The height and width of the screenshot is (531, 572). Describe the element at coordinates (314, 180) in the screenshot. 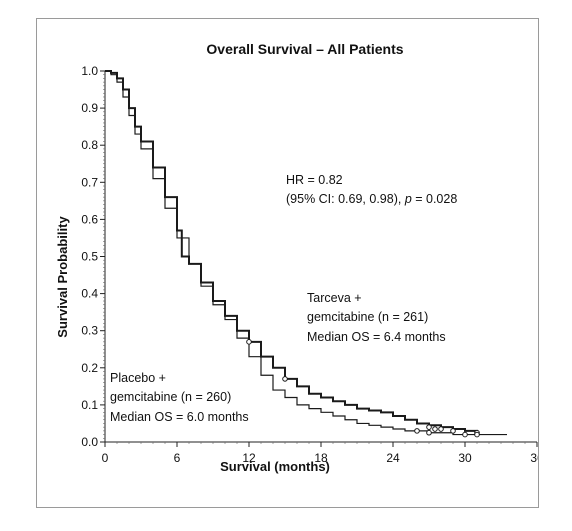

I see `hr-annotation-line1: HR = 0.82` at that location.